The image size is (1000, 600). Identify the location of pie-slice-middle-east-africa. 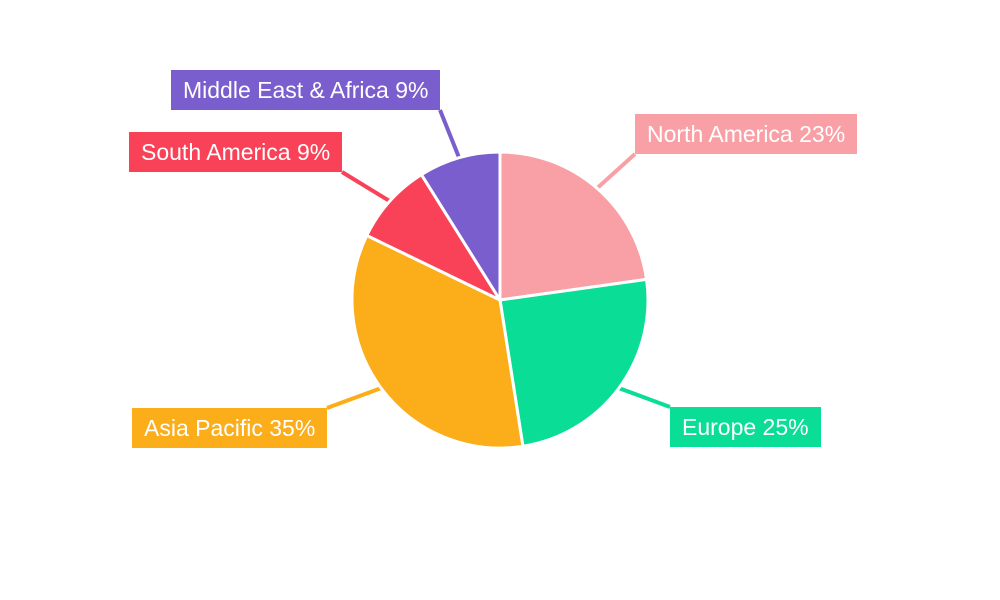
(460, 226).